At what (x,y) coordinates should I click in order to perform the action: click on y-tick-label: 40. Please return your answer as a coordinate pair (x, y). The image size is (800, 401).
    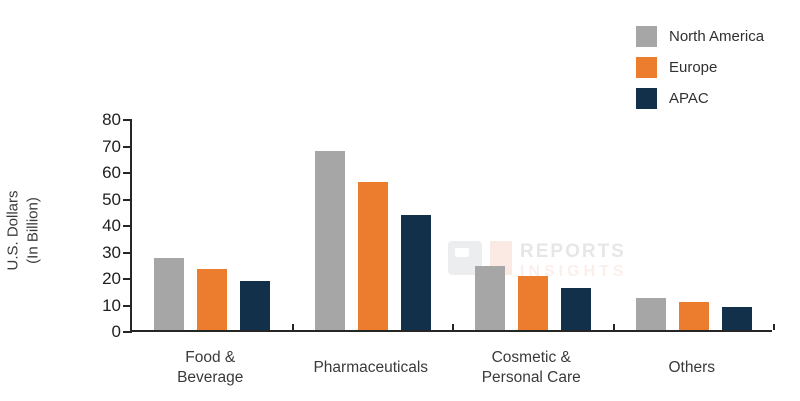
    Looking at the image, I should click on (111, 225).